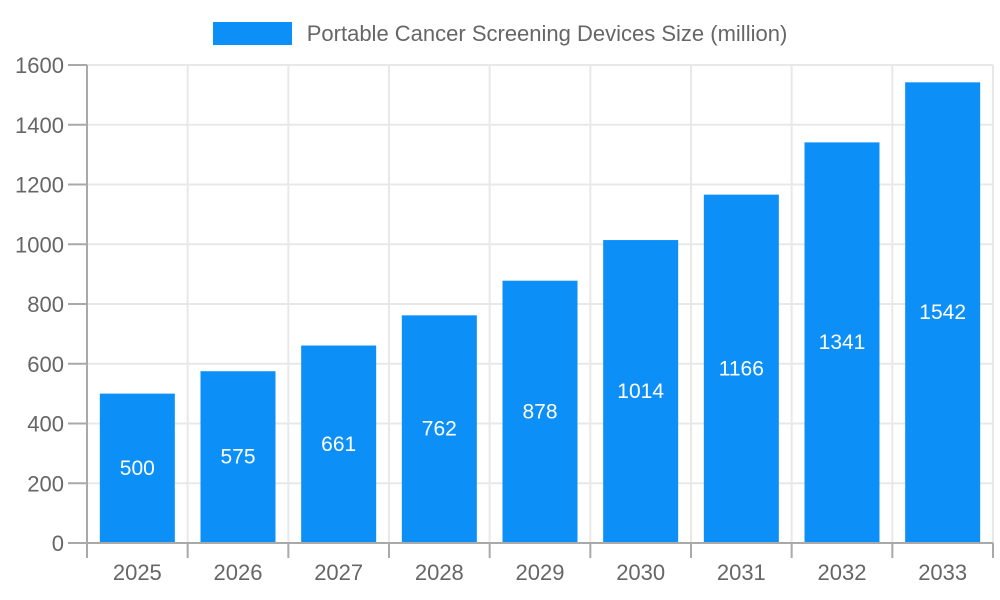 The width and height of the screenshot is (1000, 600). I want to click on bar-value-label: 1166, so click(741, 368).